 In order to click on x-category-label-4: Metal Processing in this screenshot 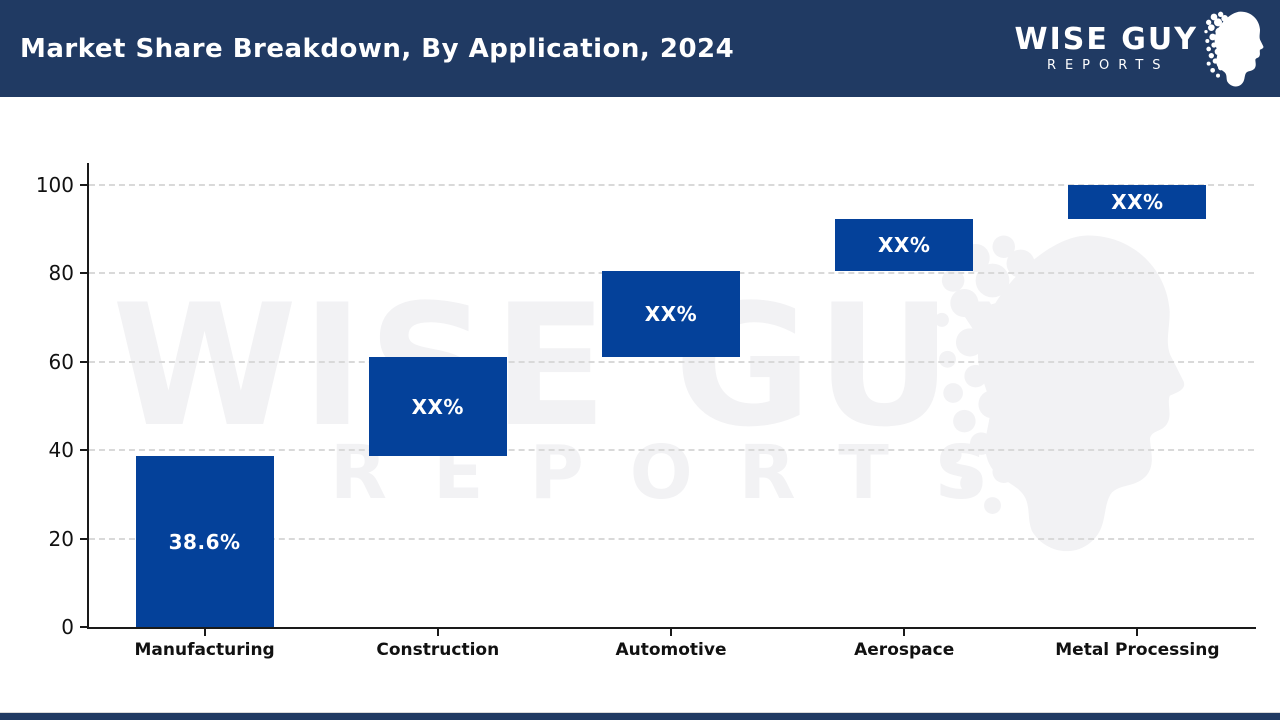, I will do `click(1137, 650)`.